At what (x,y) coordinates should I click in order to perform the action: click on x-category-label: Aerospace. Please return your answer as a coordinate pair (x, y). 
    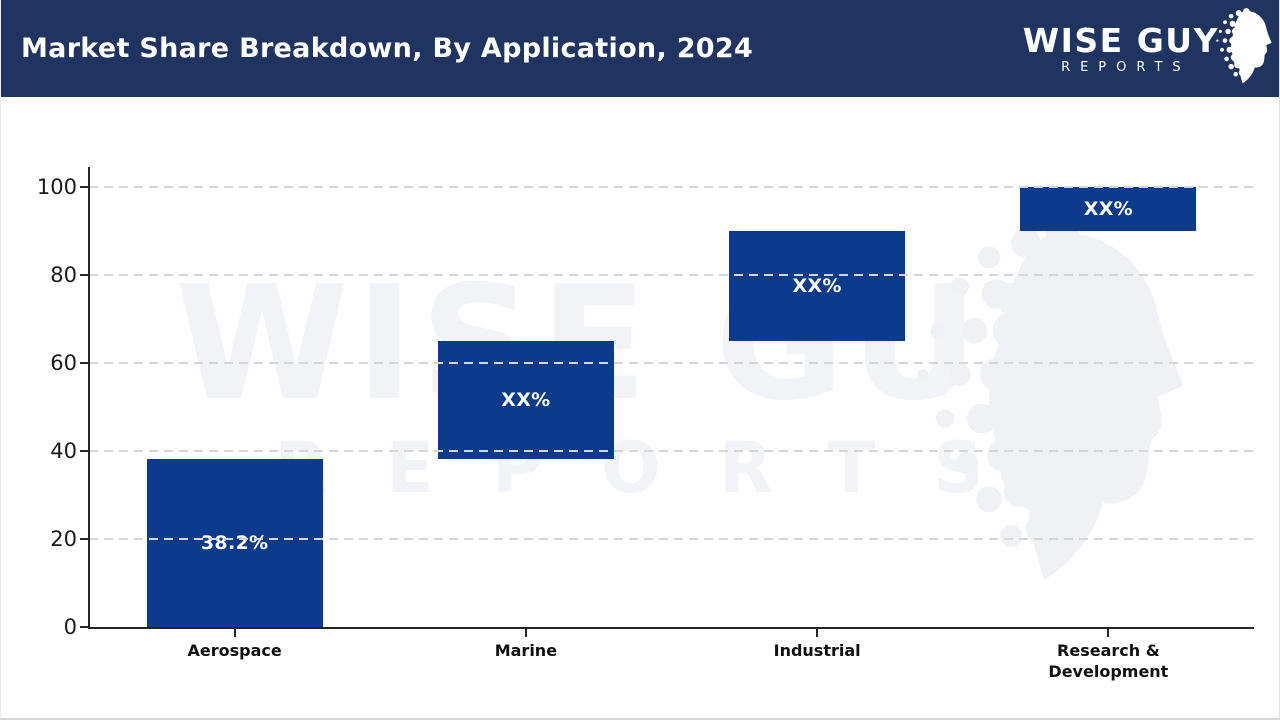
    Looking at the image, I should click on (234, 650).